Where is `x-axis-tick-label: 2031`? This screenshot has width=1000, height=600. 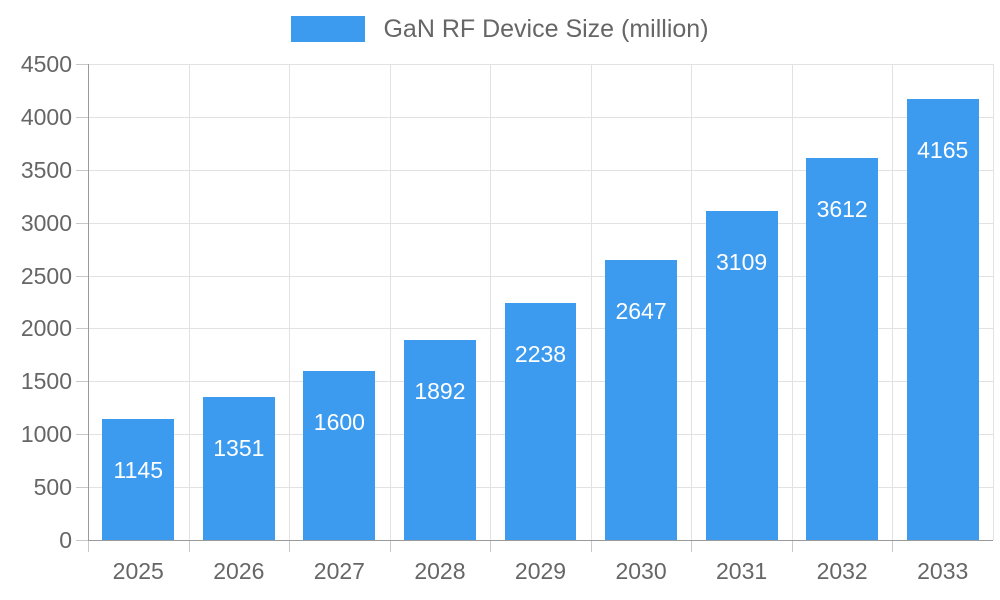 x-axis-tick-label: 2031 is located at coordinates (742, 571).